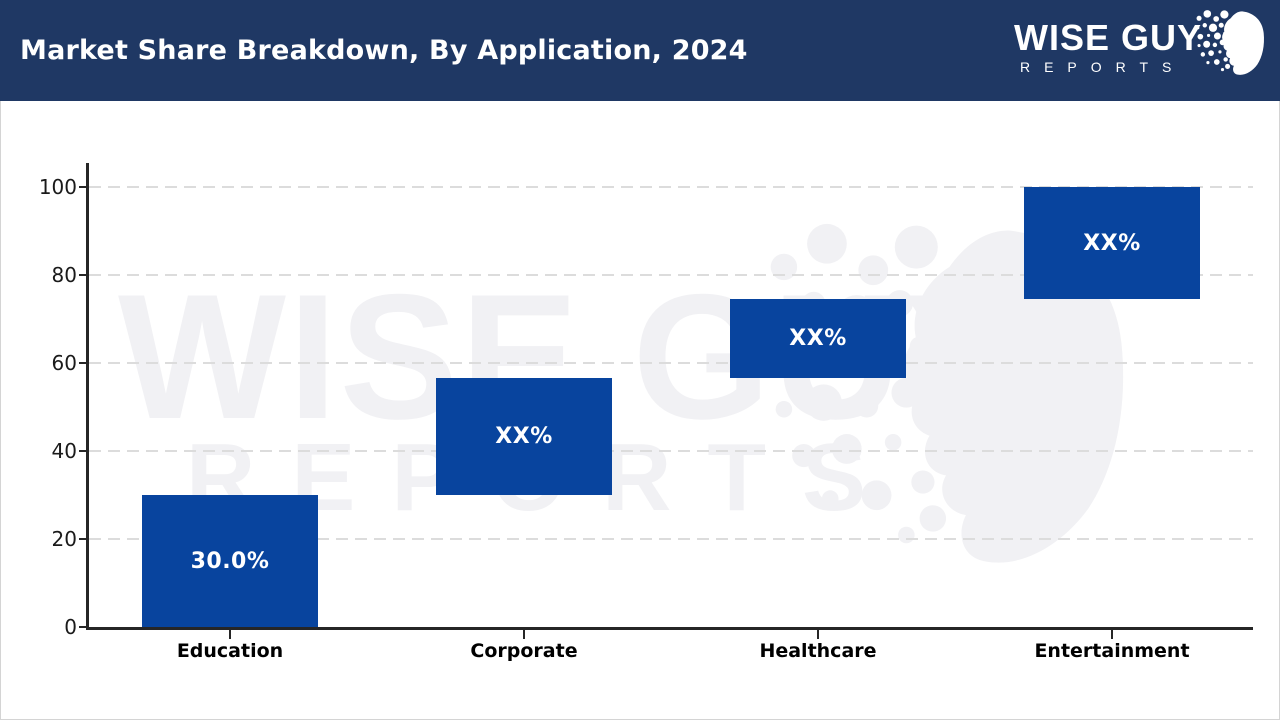  Describe the element at coordinates (64, 275) in the screenshot. I see `y-tick-label: 80` at that location.